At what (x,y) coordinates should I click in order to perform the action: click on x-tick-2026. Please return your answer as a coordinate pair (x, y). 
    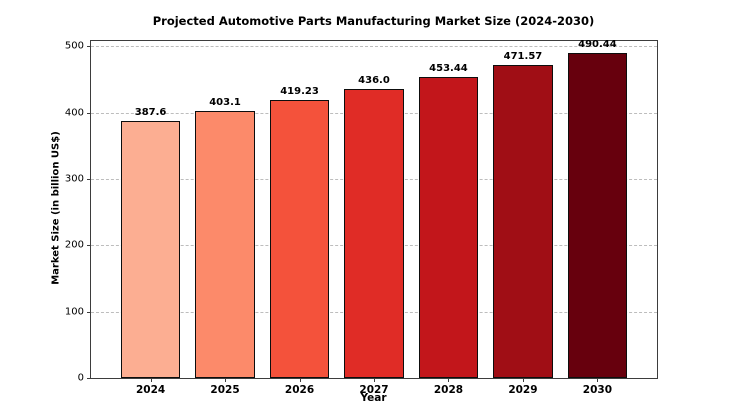
    Looking at the image, I should click on (300, 380).